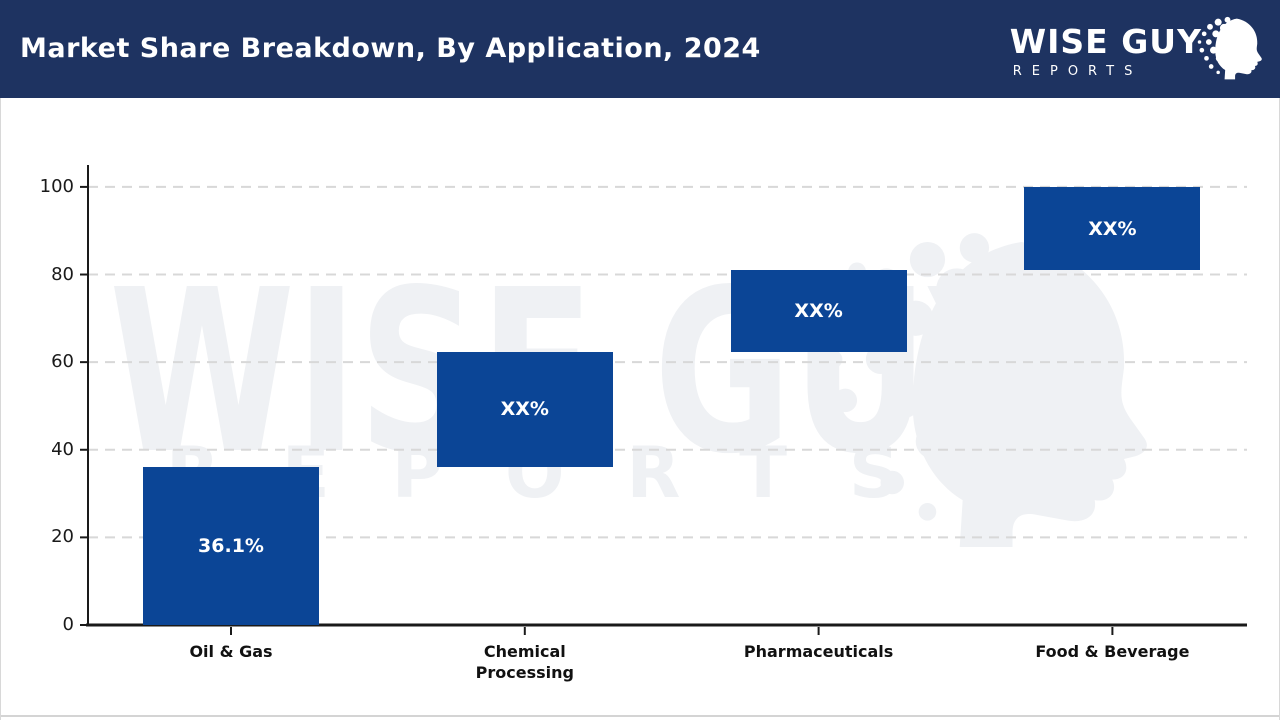  I want to click on y-axis-tick-label: 20, so click(62, 537).